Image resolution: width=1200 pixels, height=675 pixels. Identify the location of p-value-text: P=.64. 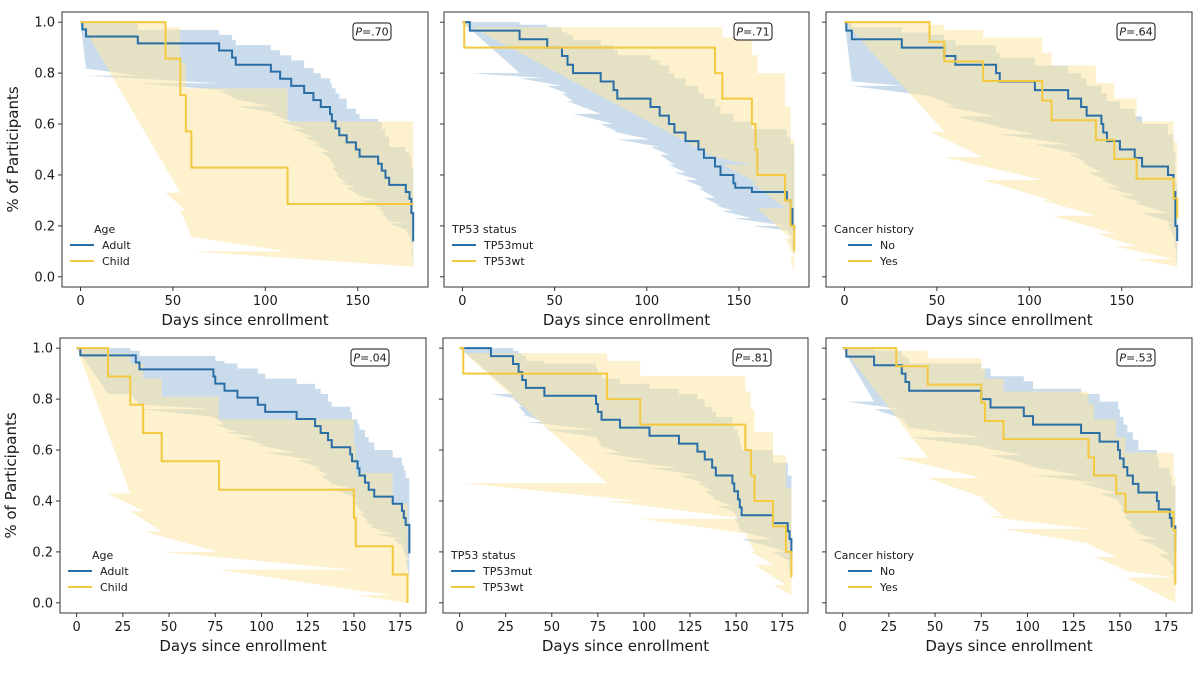
(1135, 32).